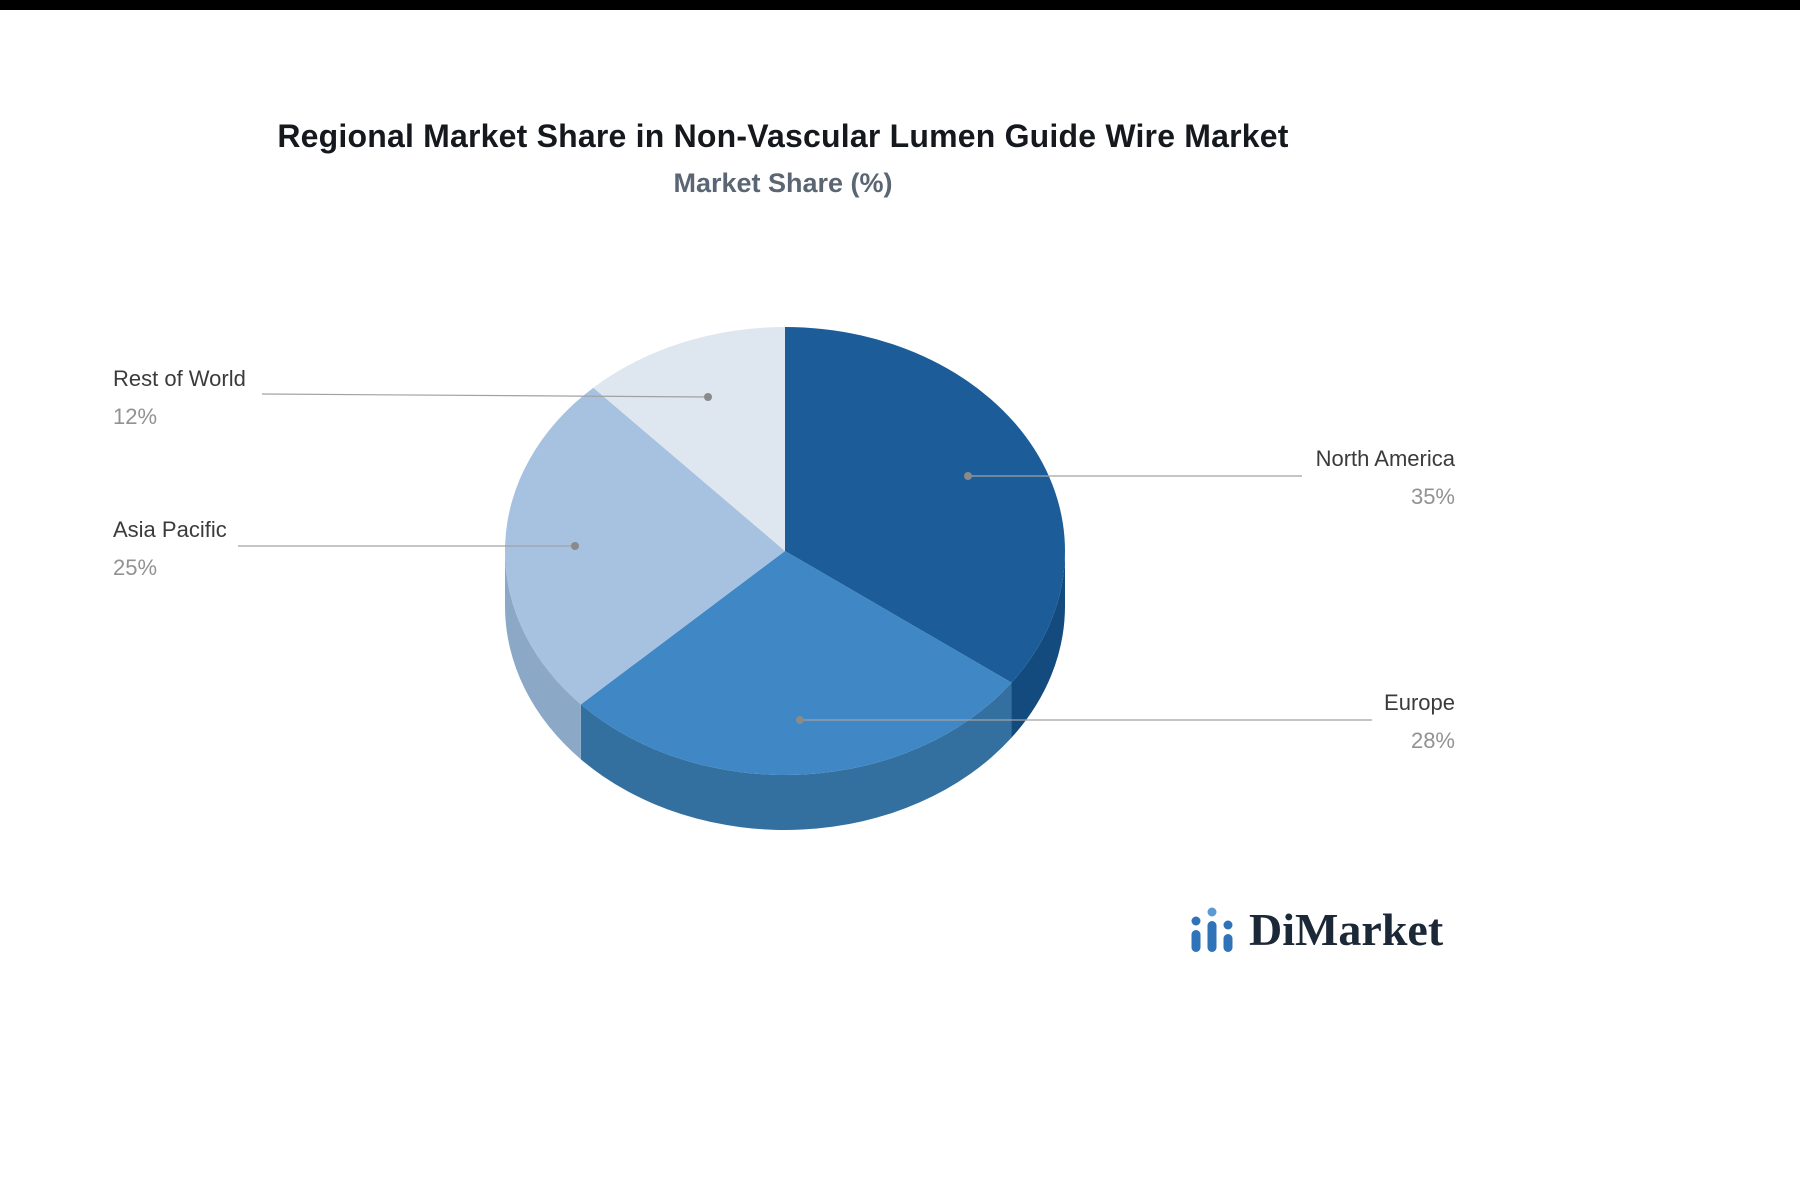 This screenshot has height=1196, width=1800. I want to click on slice-label-name: Rest of World, so click(179, 378).